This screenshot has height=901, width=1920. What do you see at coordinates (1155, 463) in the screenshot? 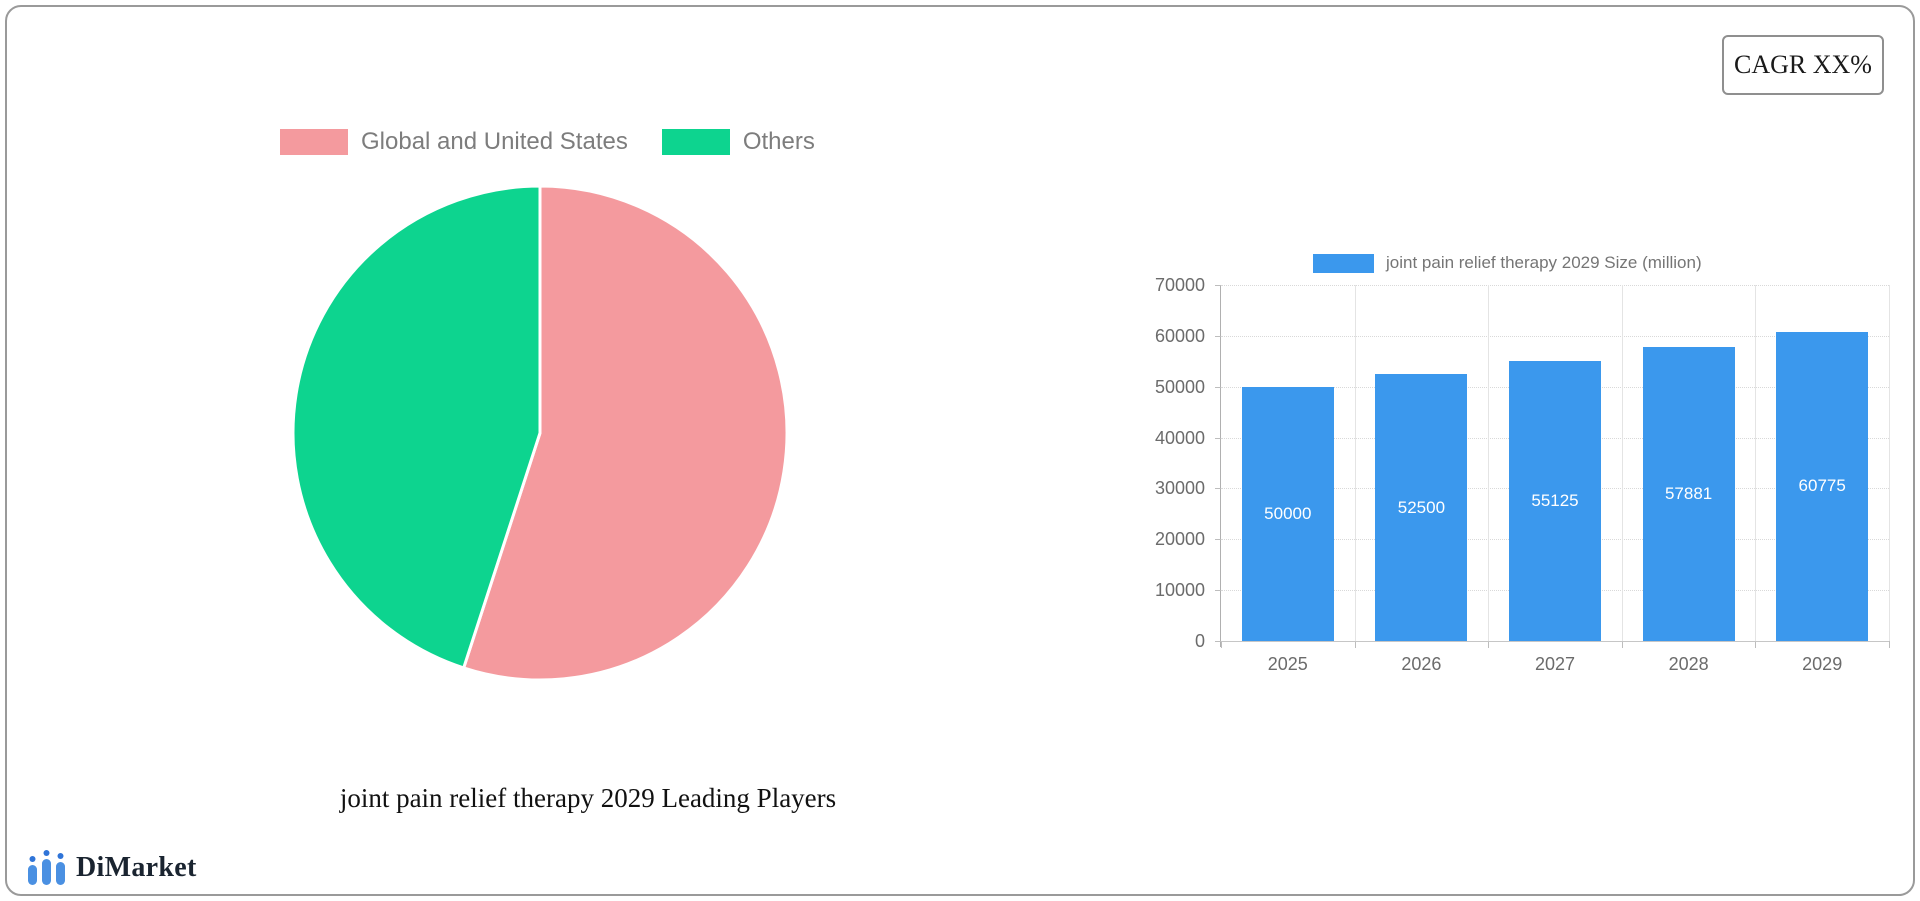
I see `bar-chart-y-axis-labels: 0 10000 20000 30000 40000 50000 60000 70000` at bounding box center [1155, 463].